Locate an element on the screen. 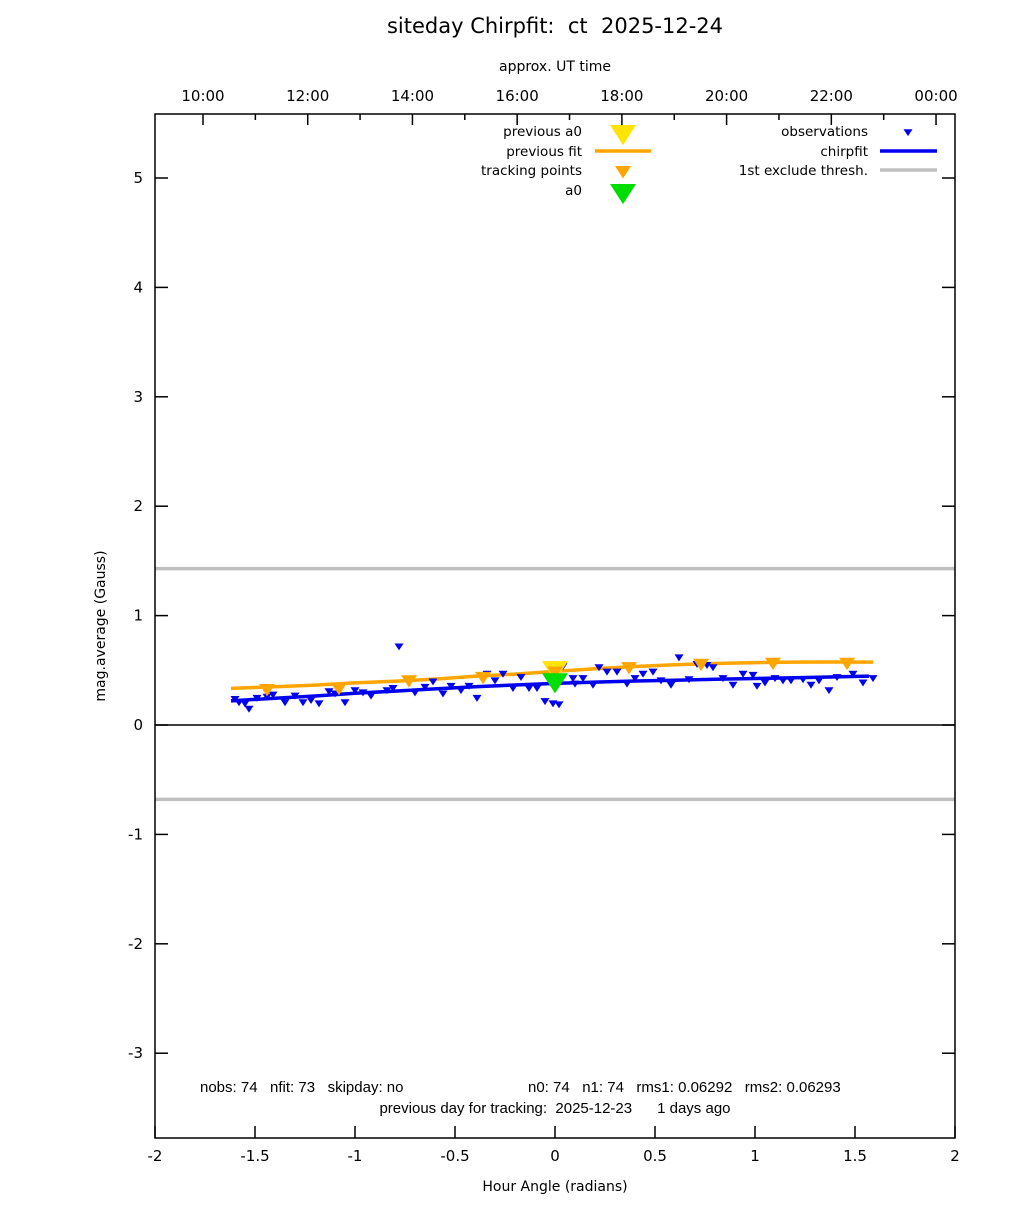 Image resolution: width=1024 pixels, height=1205 pixels. legend-label-previous-a0: previous a0 is located at coordinates (542, 132).